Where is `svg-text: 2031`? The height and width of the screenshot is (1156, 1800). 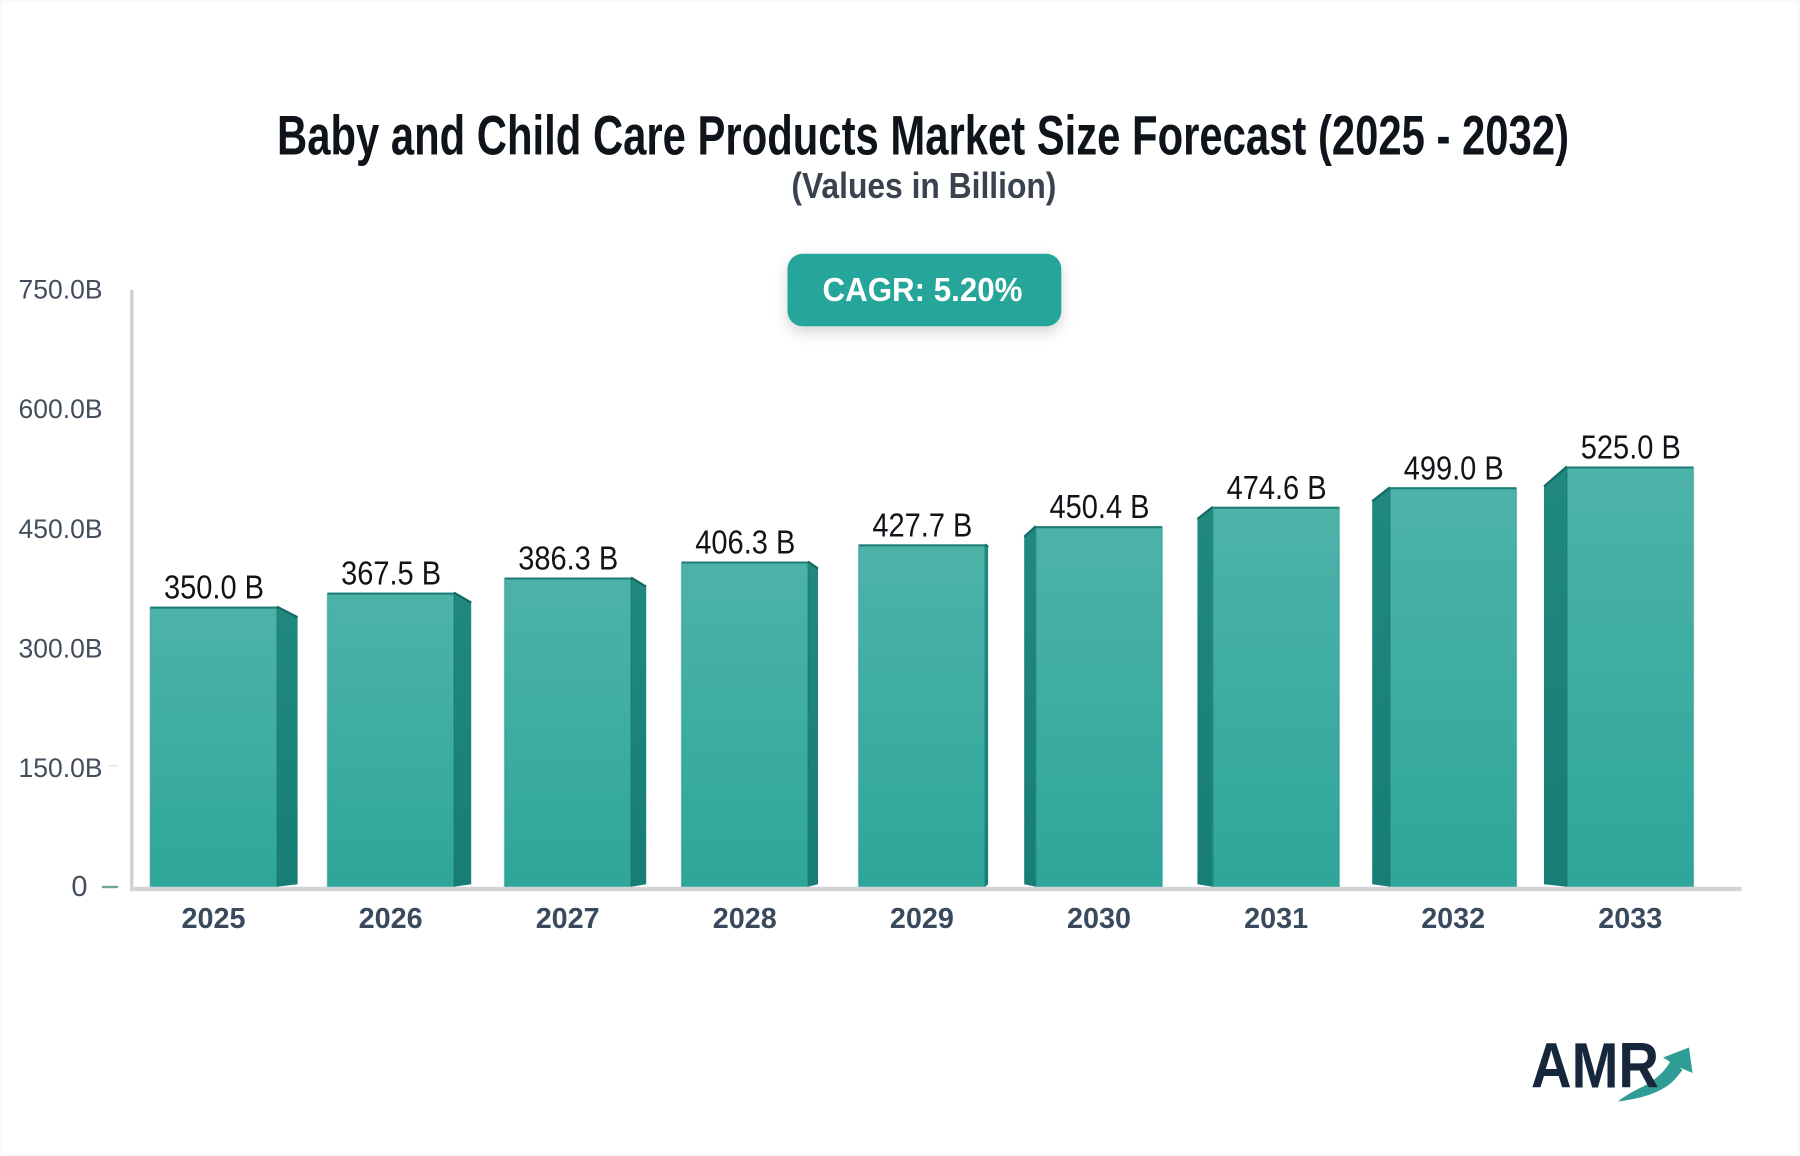 svg-text: 2031 is located at coordinates (1276, 919).